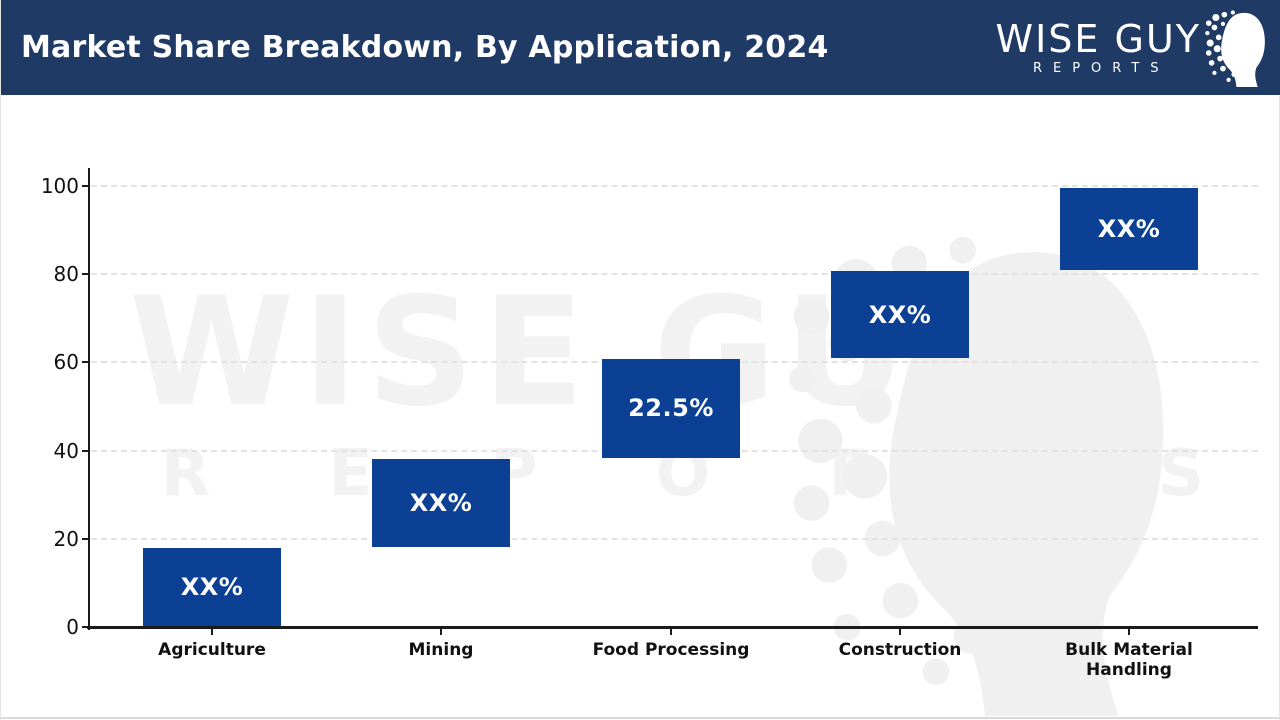  Describe the element at coordinates (441, 650) in the screenshot. I see `x-category-label: Mining` at that location.